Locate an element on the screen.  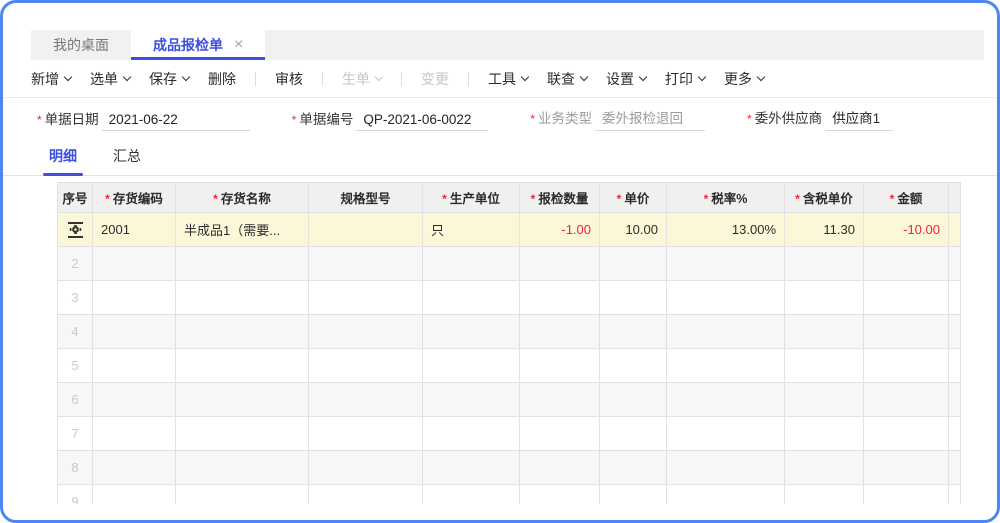
save-button: 保存 is located at coordinates (170, 79).